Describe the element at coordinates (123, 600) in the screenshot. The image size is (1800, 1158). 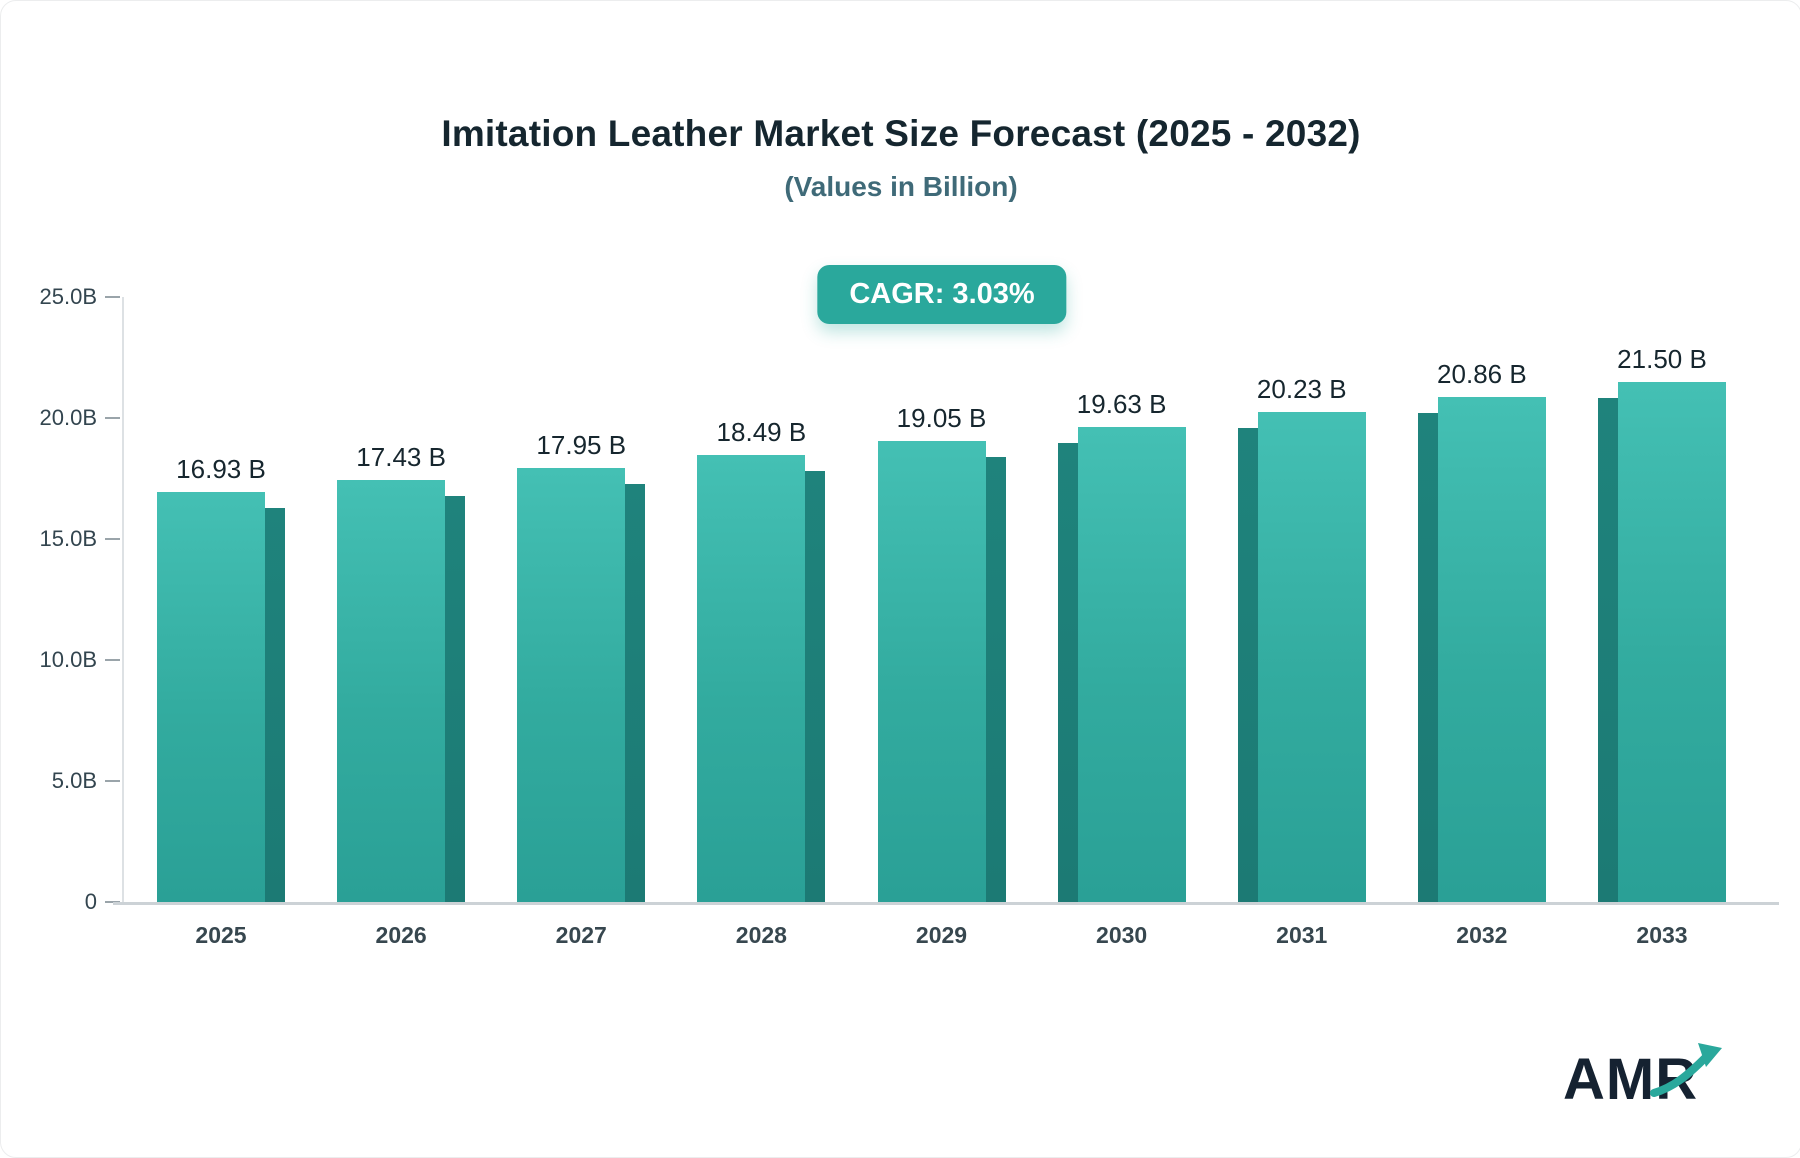
I see `y-axis-line` at that location.